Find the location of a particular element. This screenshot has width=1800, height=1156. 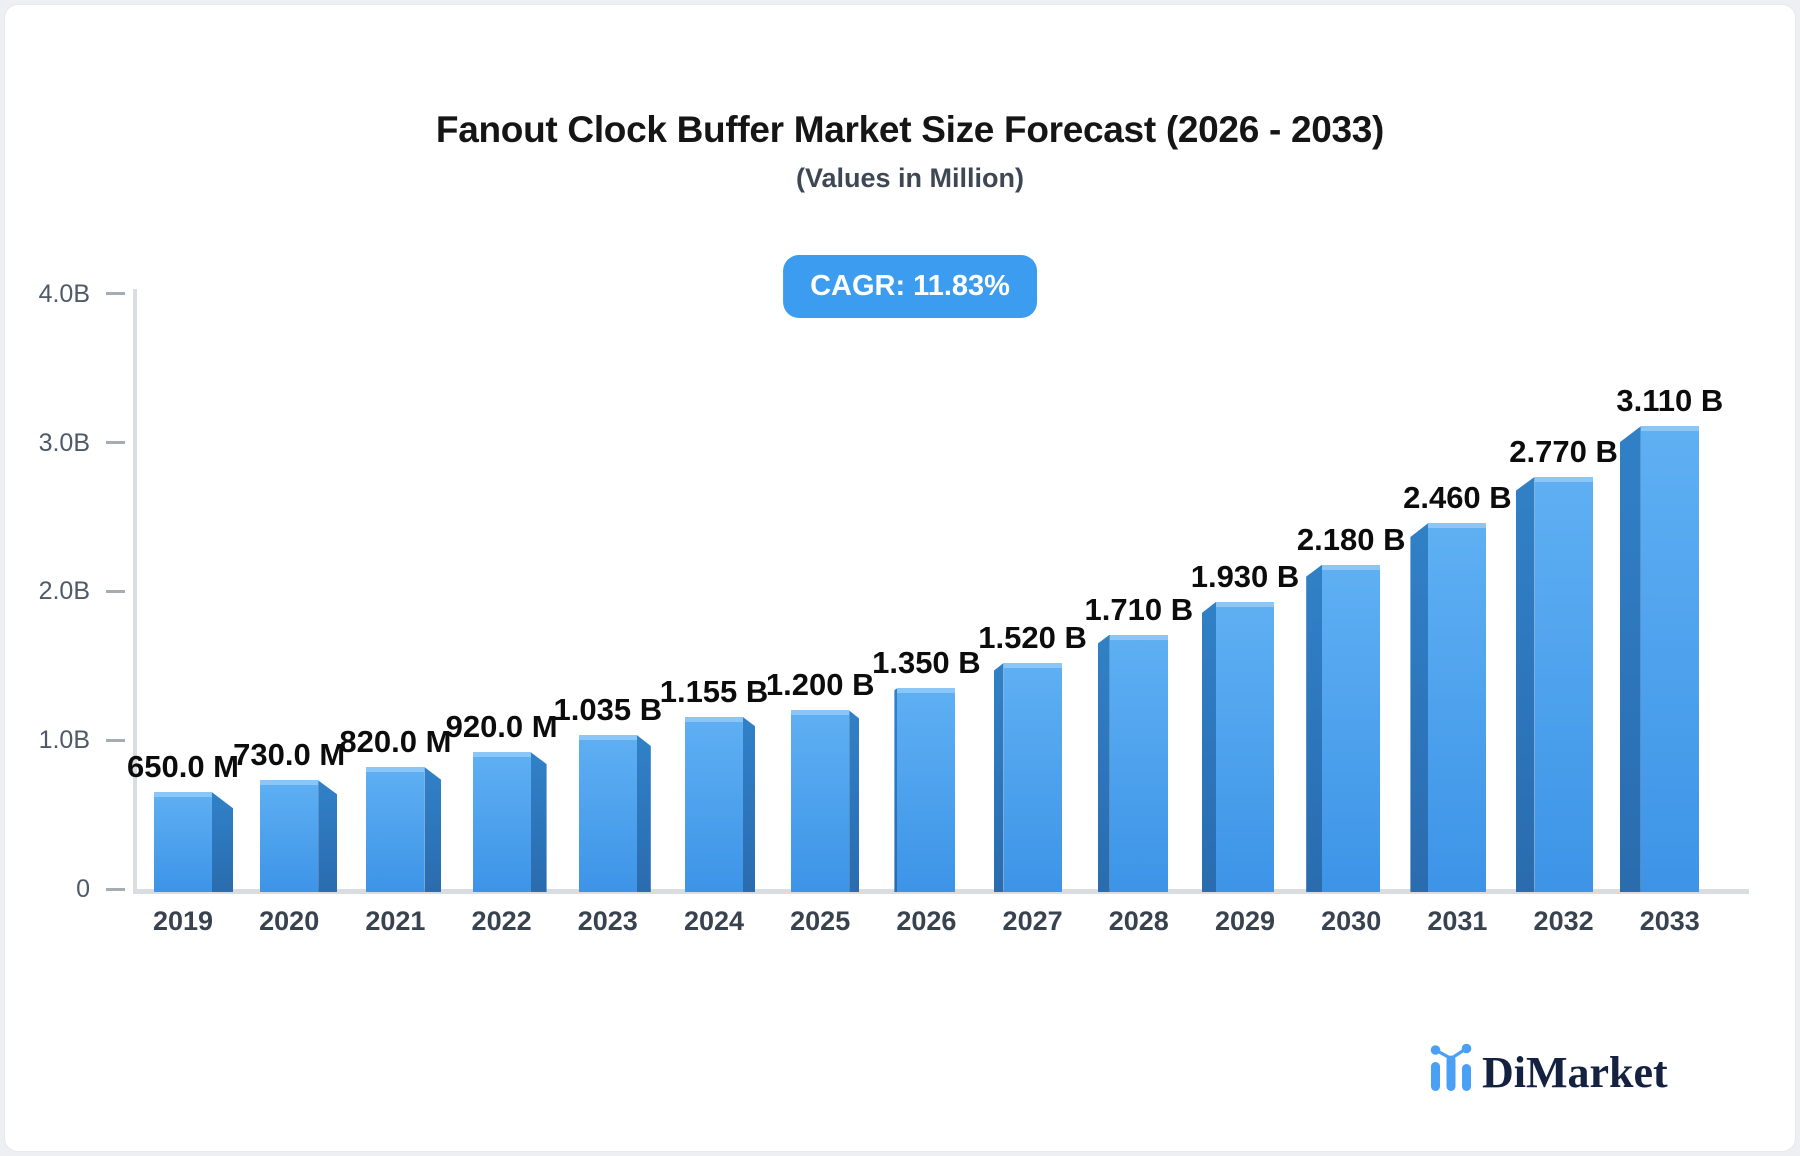

bar-2028 is located at coordinates (1138, 763).